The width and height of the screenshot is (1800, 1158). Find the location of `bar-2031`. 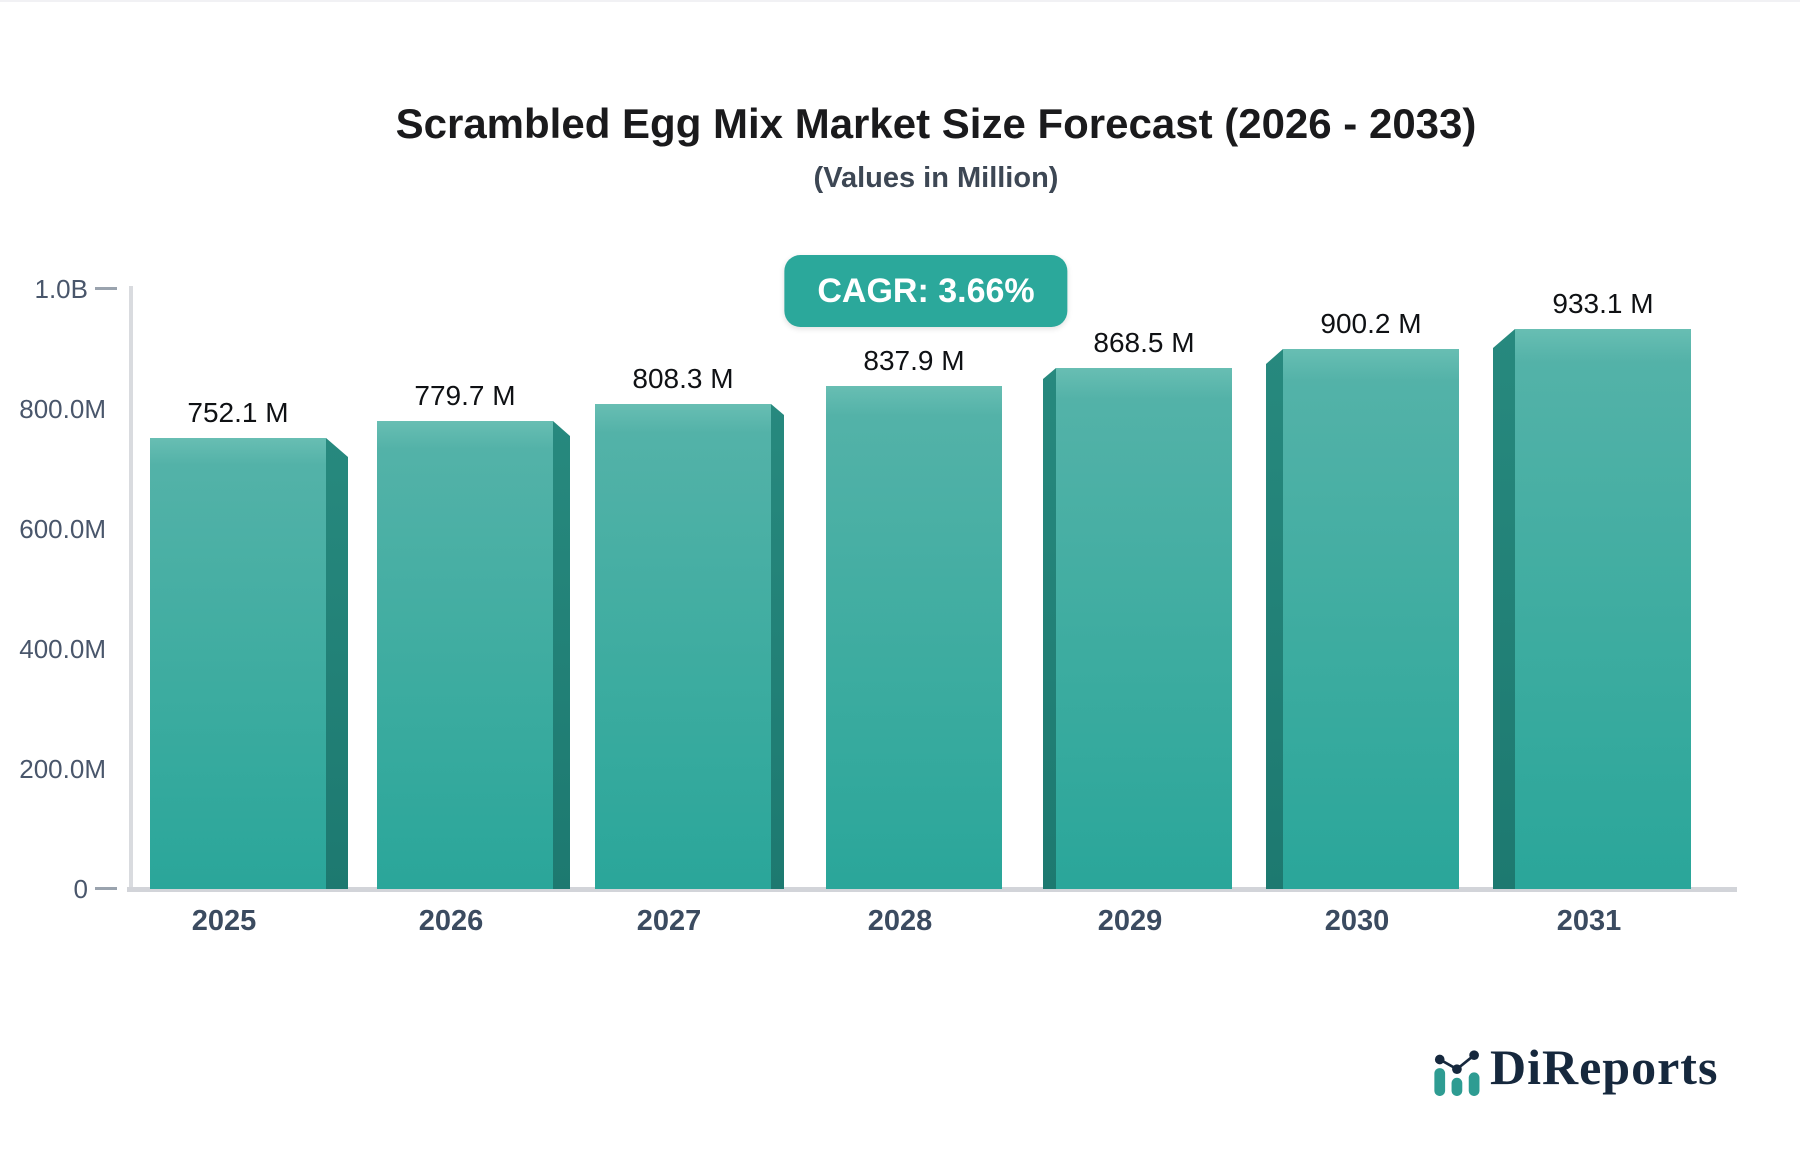

bar-2031 is located at coordinates (1603, 609).